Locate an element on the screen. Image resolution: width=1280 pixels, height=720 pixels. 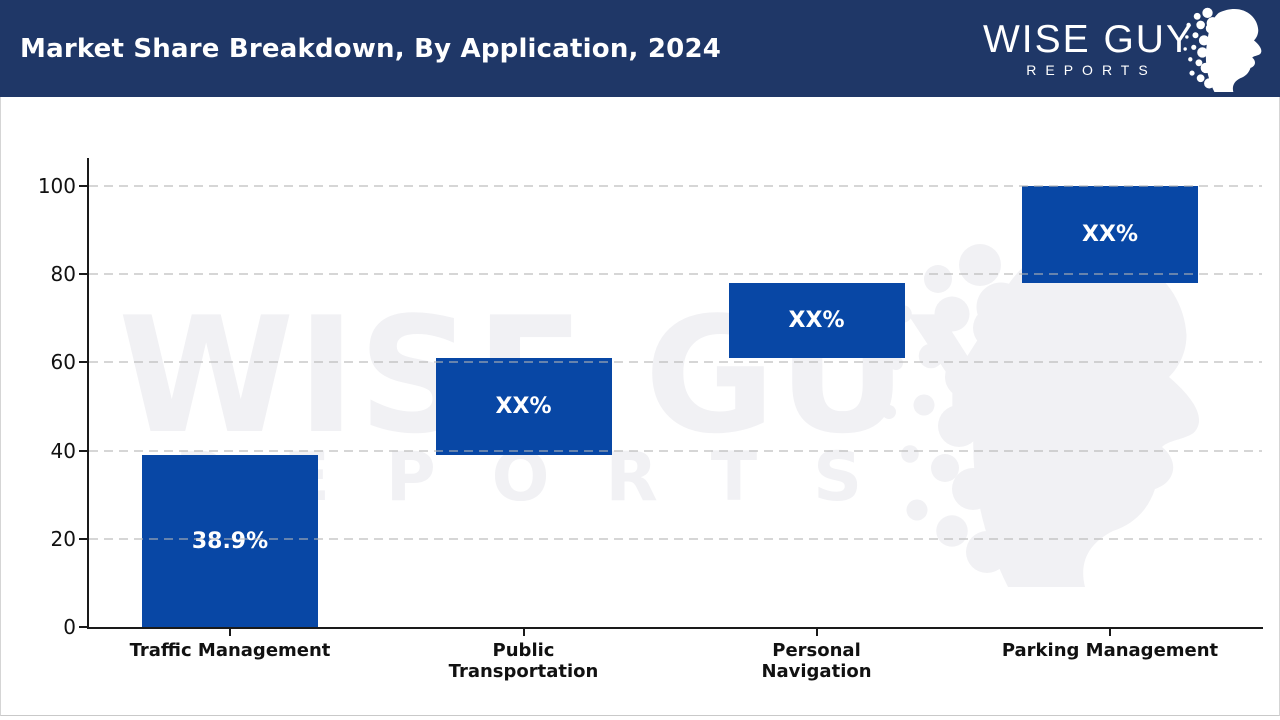
y-tick-label-60: 60 is located at coordinates (63, 362).